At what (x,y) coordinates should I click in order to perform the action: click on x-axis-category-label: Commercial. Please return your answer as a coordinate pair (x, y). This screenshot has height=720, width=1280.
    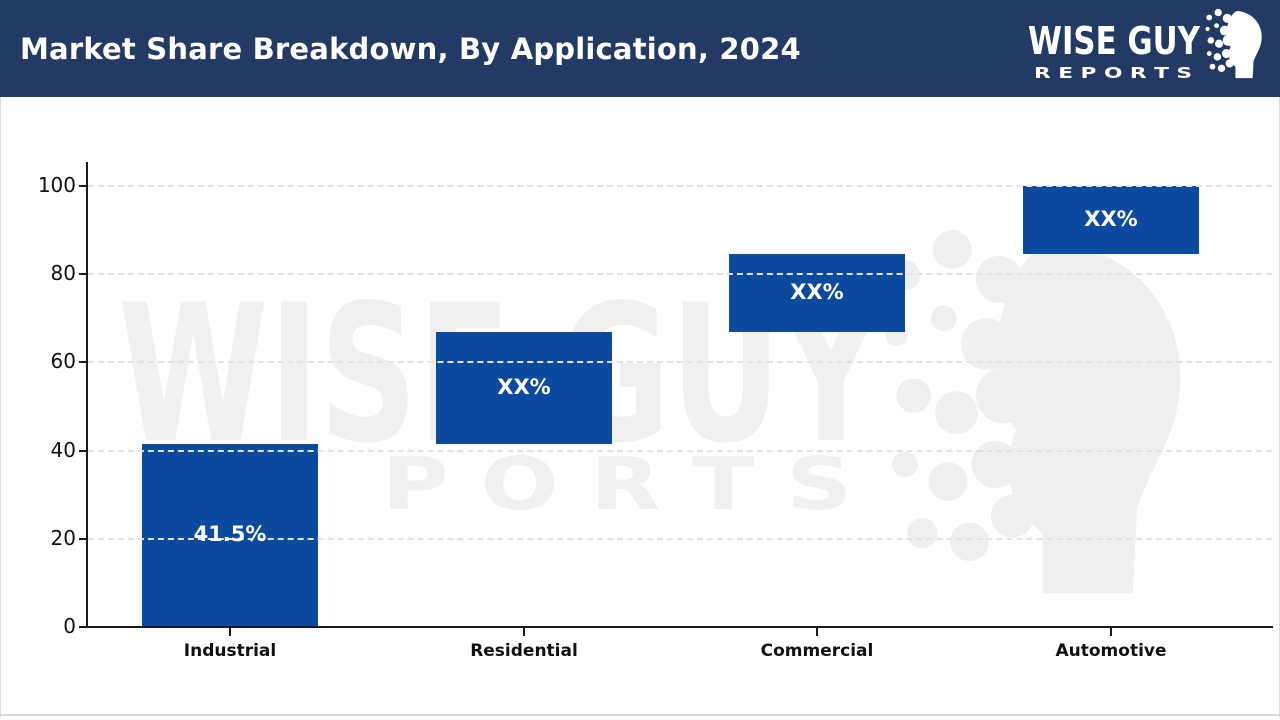
    Looking at the image, I should click on (817, 651).